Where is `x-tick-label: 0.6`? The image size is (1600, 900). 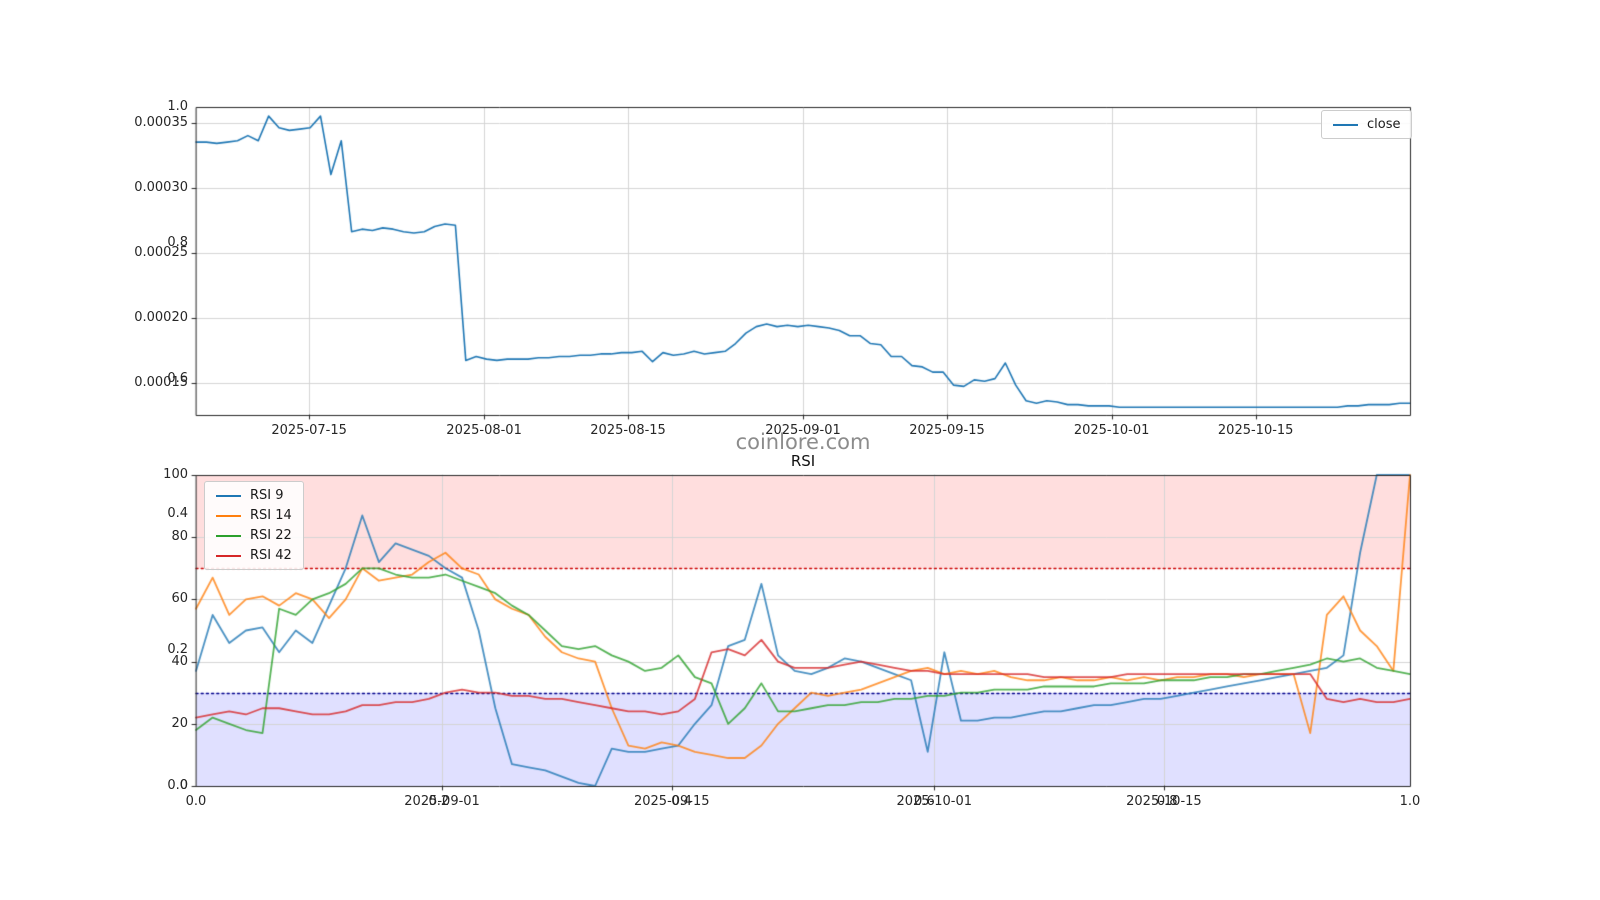
x-tick-label: 0.6 is located at coordinates (924, 801).